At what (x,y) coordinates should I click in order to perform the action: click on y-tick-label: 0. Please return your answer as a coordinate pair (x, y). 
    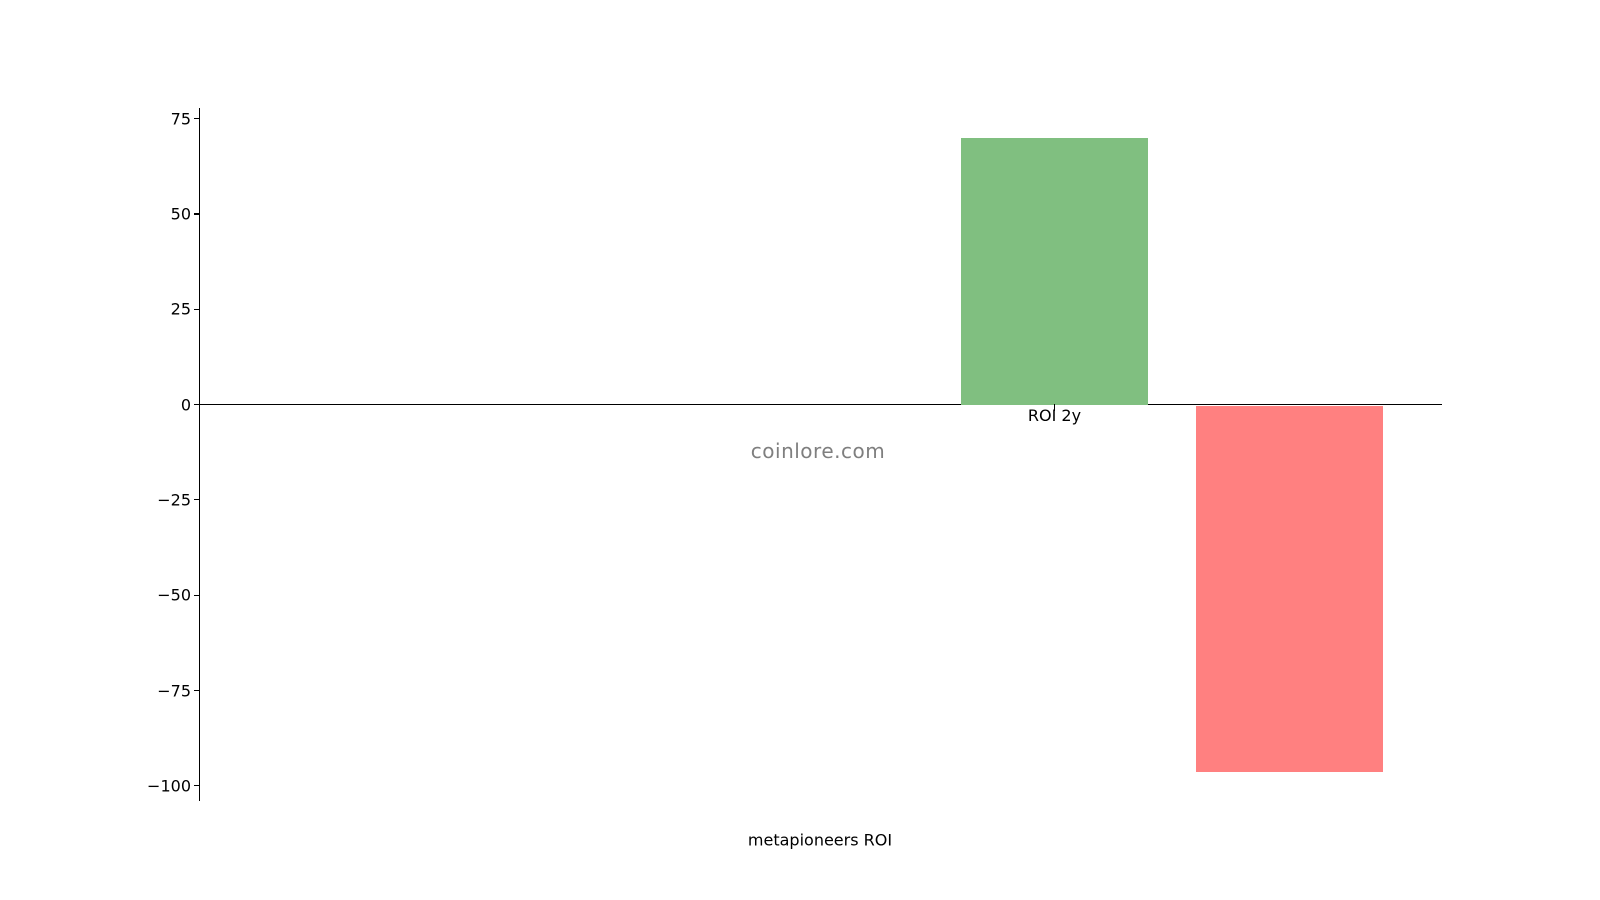
    Looking at the image, I should click on (185, 405).